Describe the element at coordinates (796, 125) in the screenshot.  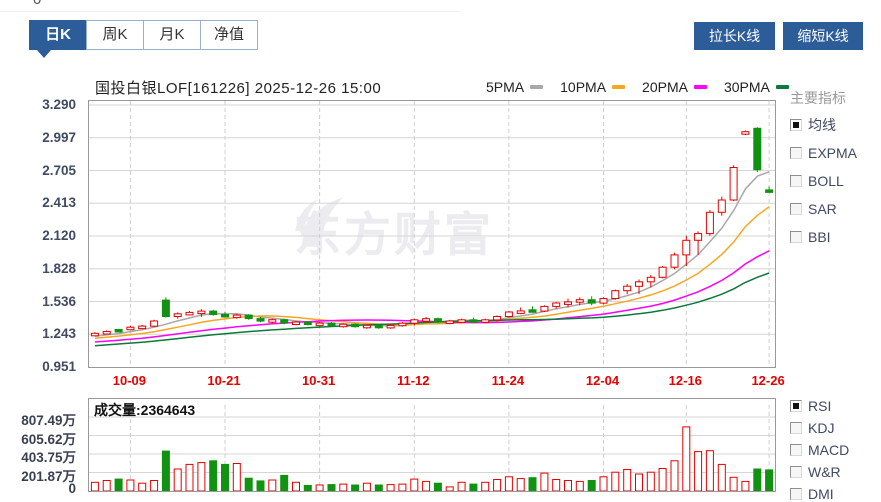
I see `checkbox-ma` at that location.